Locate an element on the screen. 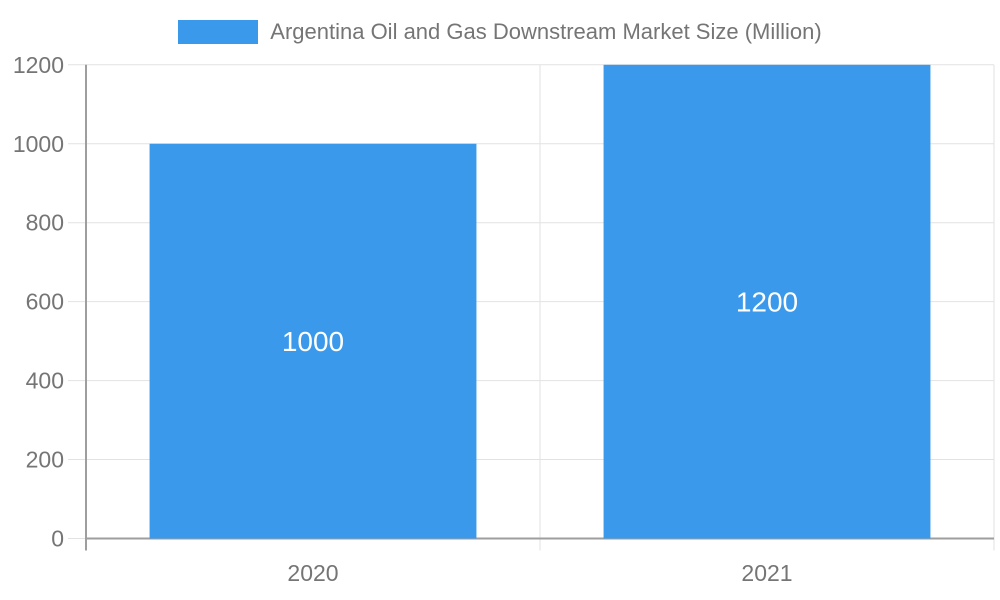 The image size is (1000, 600). bar-value-label-2021: 1200 is located at coordinates (767, 302).